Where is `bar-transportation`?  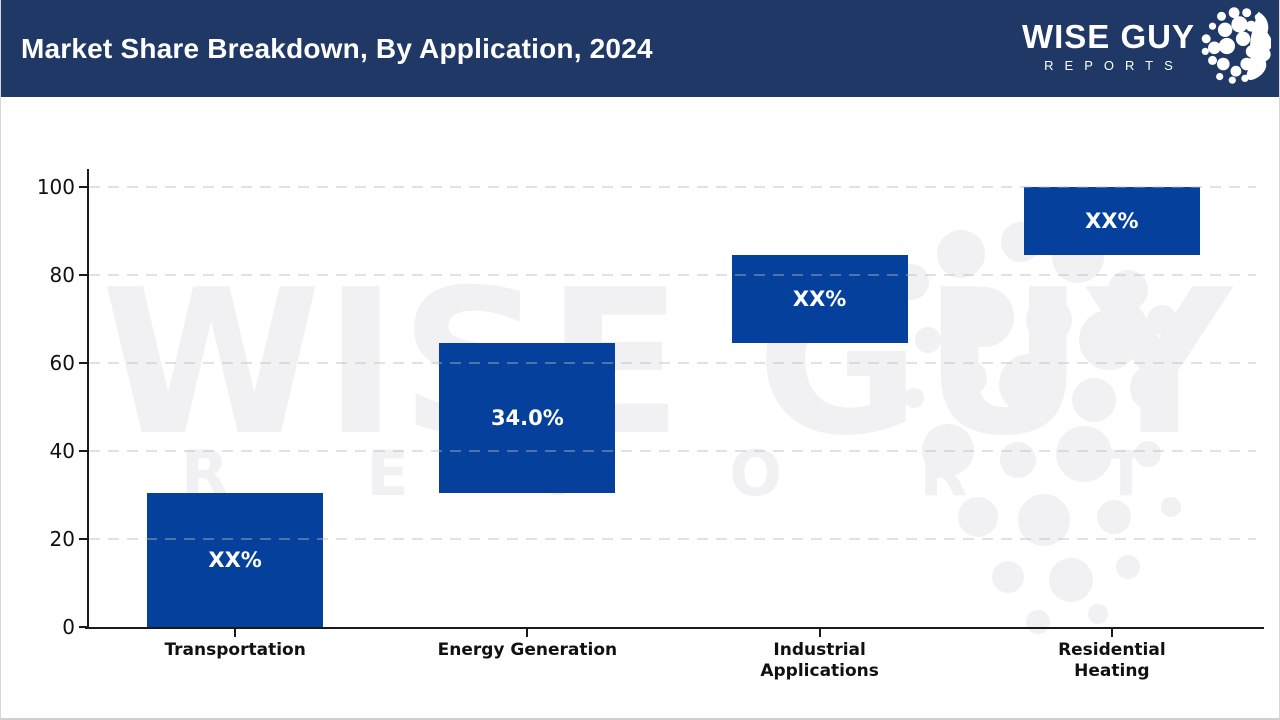 bar-transportation is located at coordinates (235, 559).